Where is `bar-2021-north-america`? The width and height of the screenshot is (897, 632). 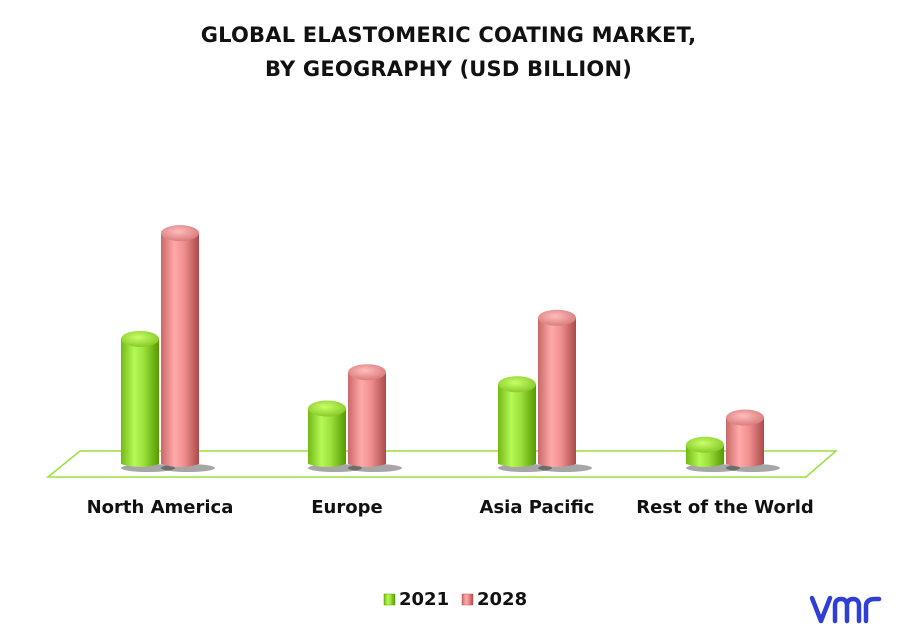 bar-2021-north-america is located at coordinates (148, 401).